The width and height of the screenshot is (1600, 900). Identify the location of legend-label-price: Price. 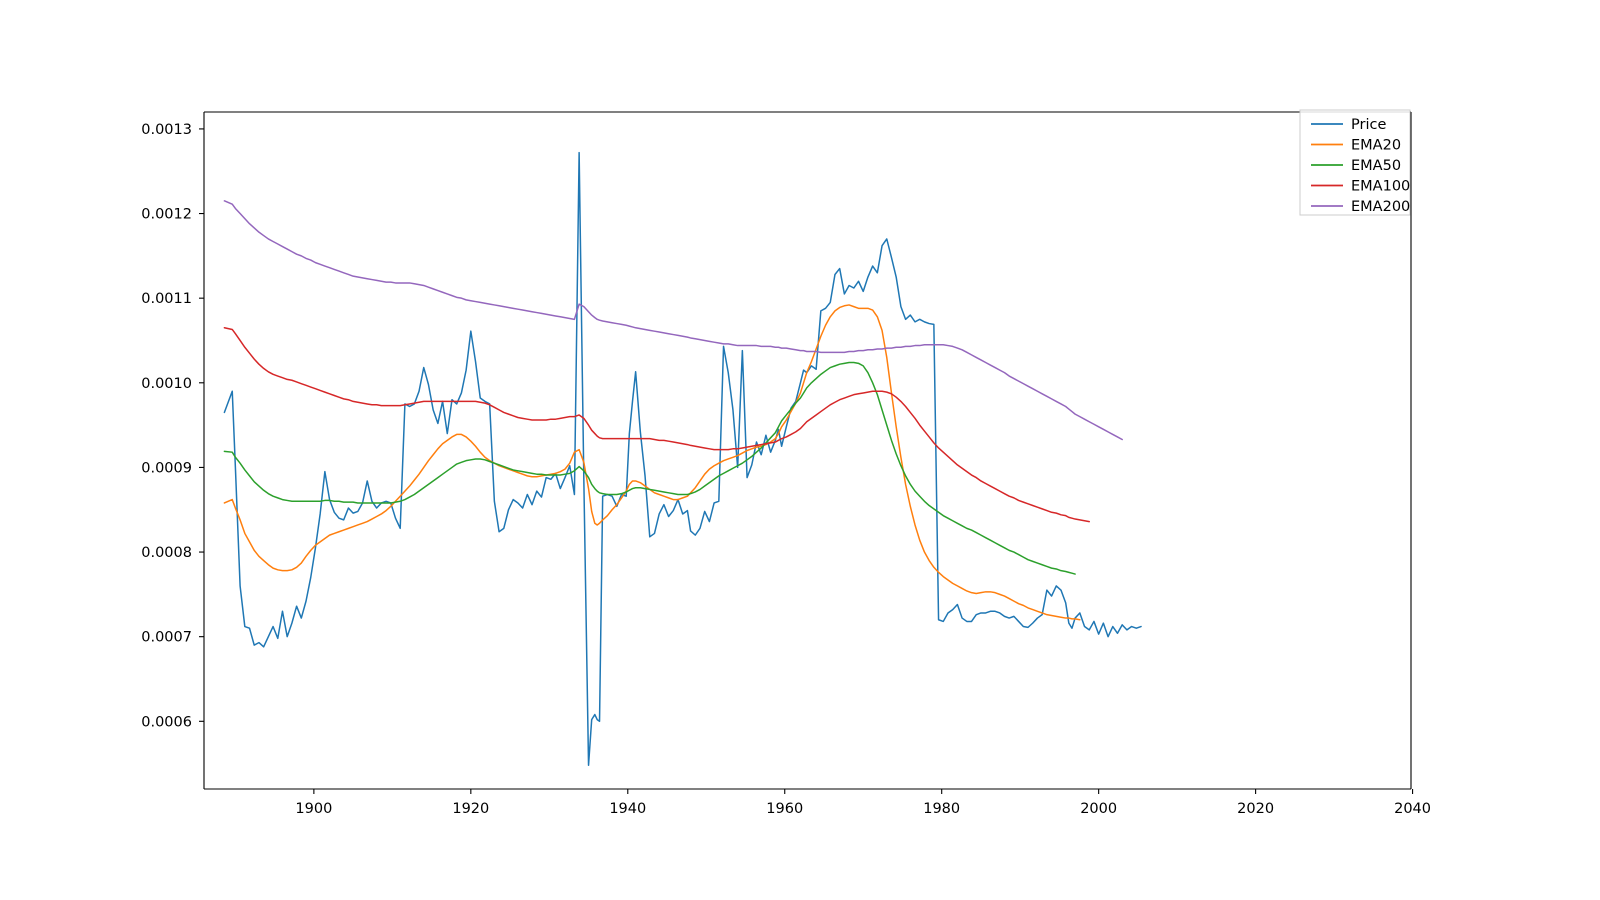
(1368, 125).